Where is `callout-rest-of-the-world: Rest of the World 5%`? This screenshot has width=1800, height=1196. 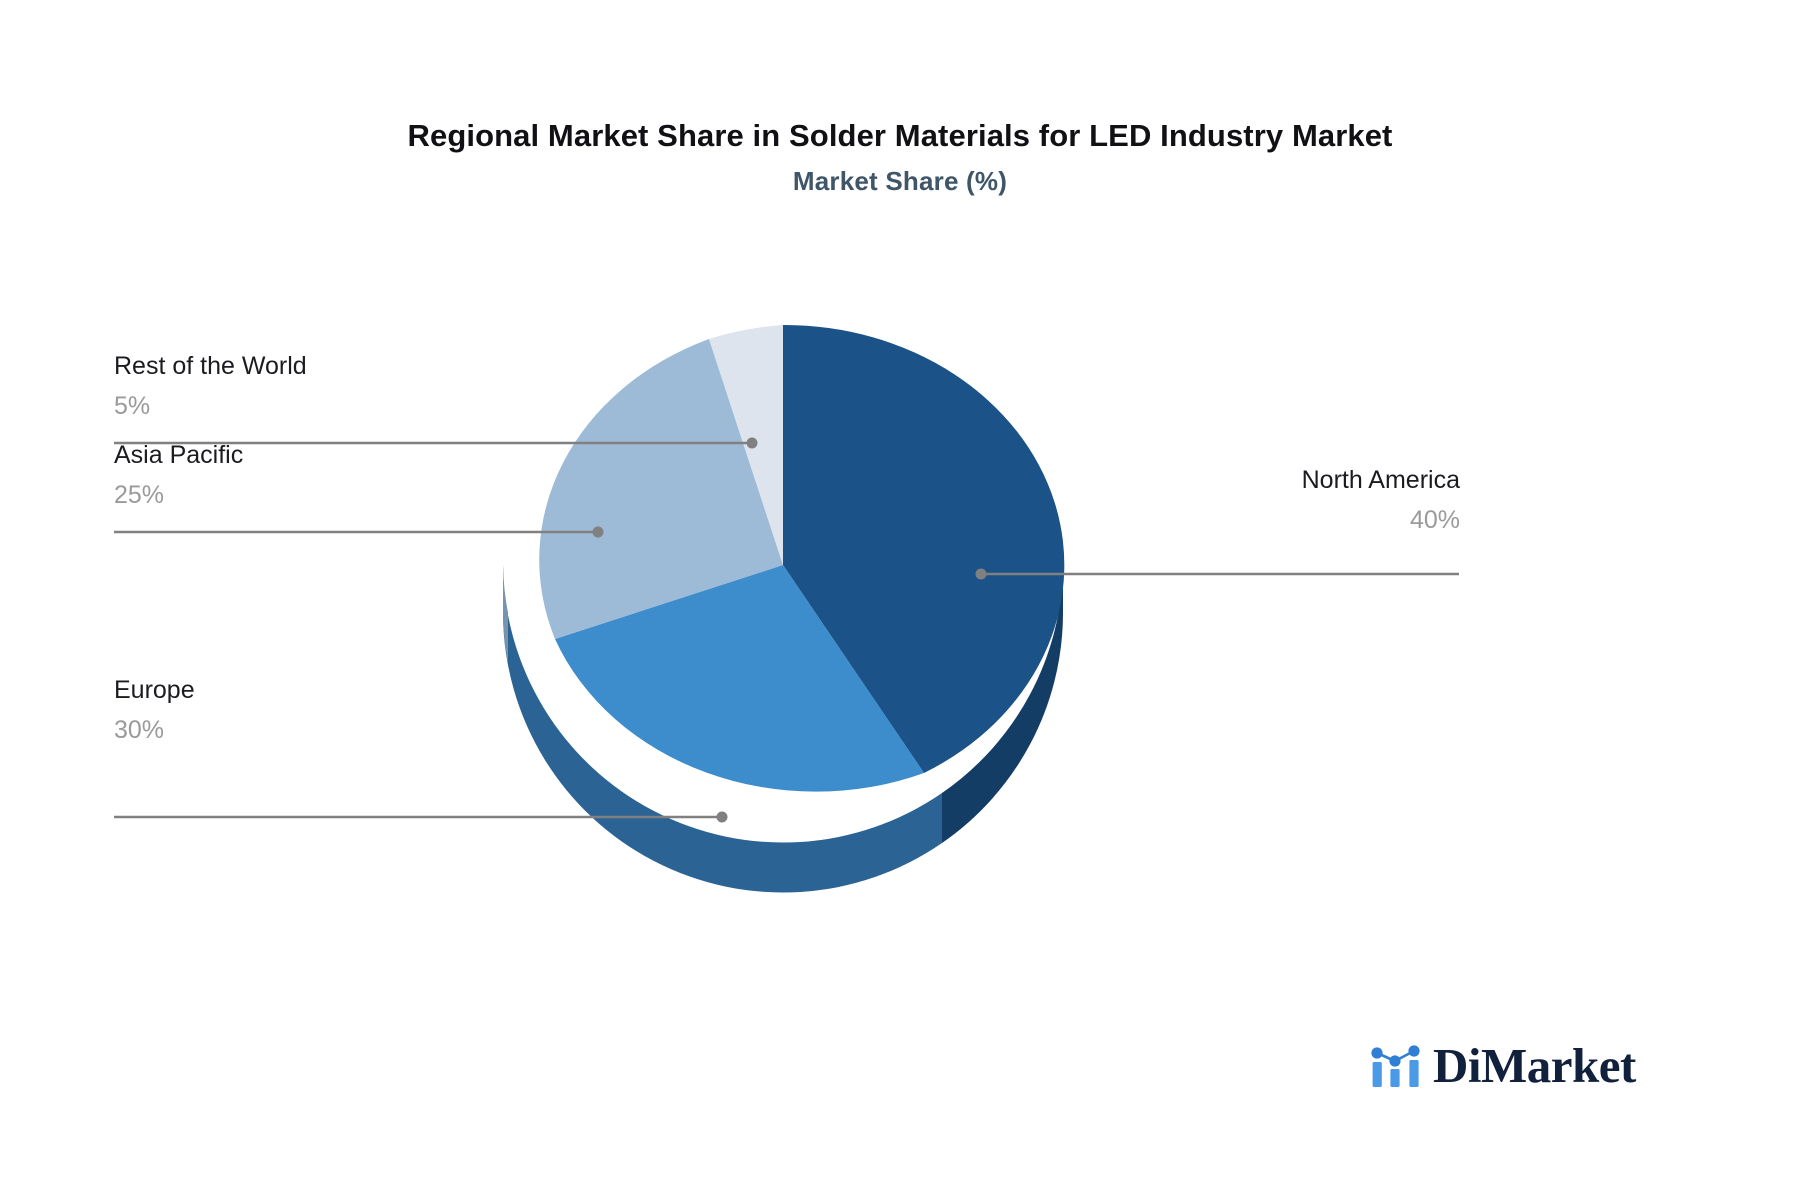
callout-rest-of-the-world: Rest of the World 5% is located at coordinates (210, 386).